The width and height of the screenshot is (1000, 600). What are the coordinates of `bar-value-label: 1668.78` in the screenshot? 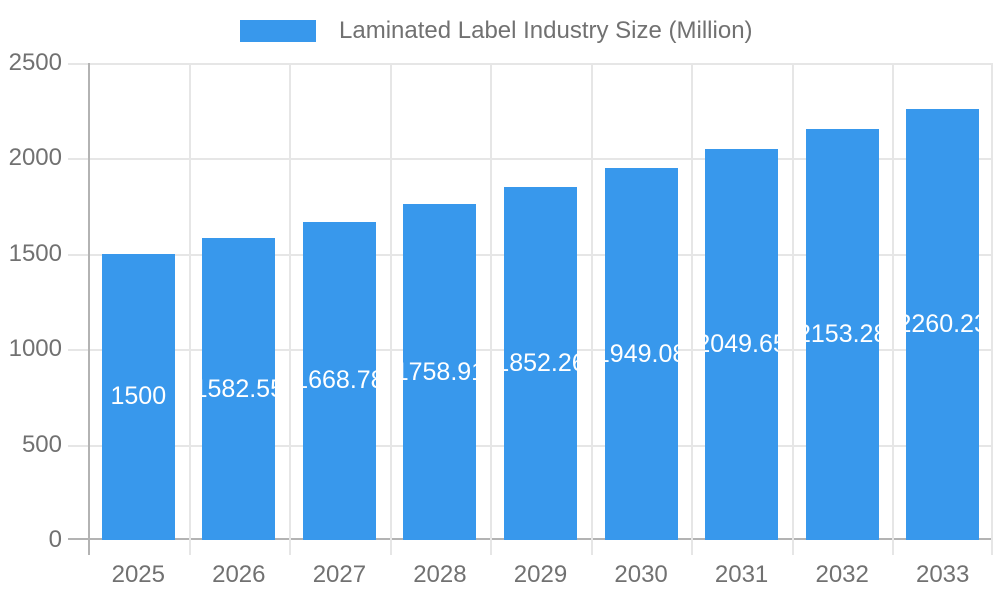 It's located at (339, 380).